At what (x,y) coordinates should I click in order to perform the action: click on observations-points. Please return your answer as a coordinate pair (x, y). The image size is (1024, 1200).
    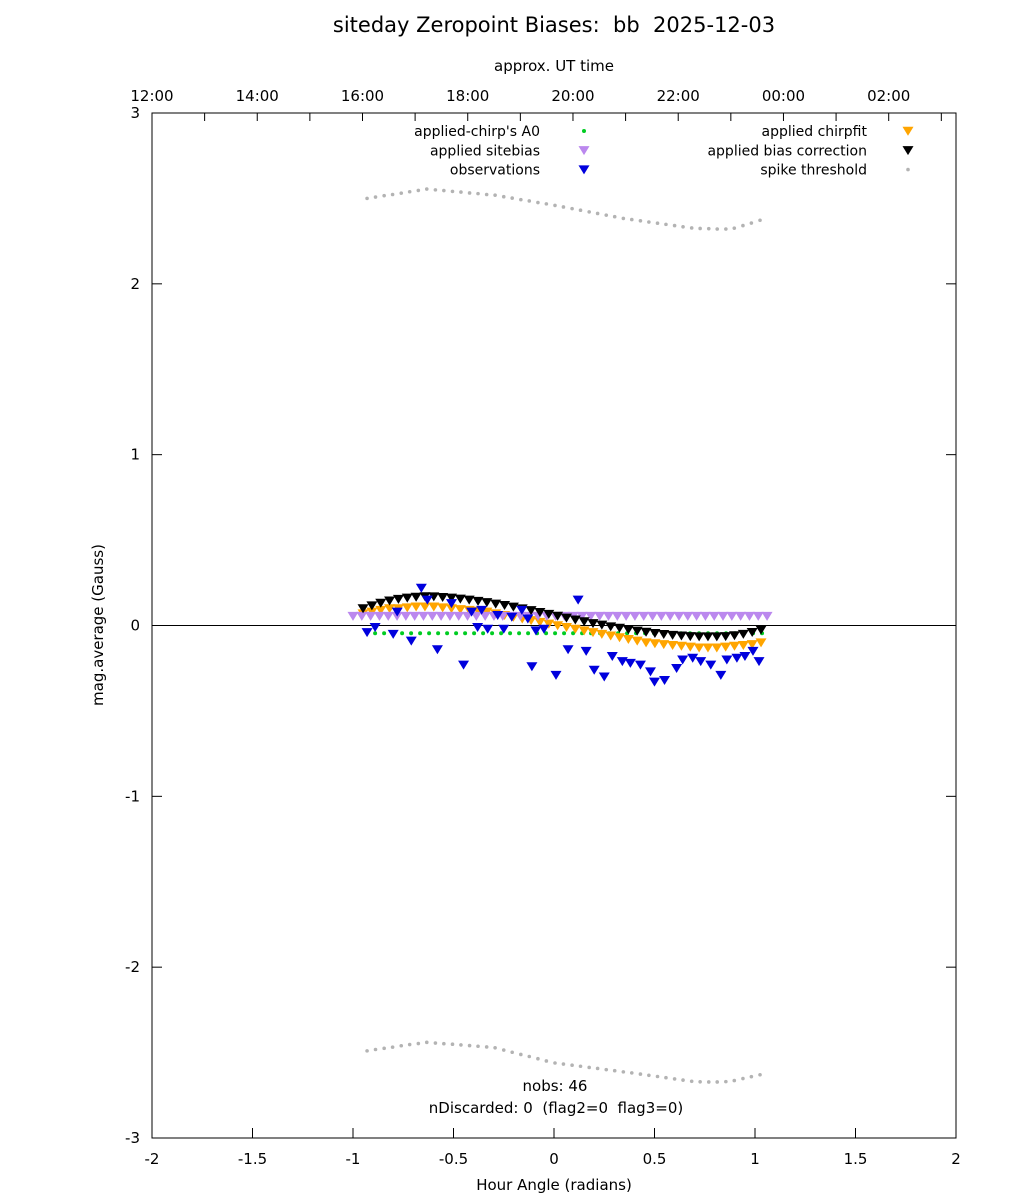
    Looking at the image, I should click on (563, 635).